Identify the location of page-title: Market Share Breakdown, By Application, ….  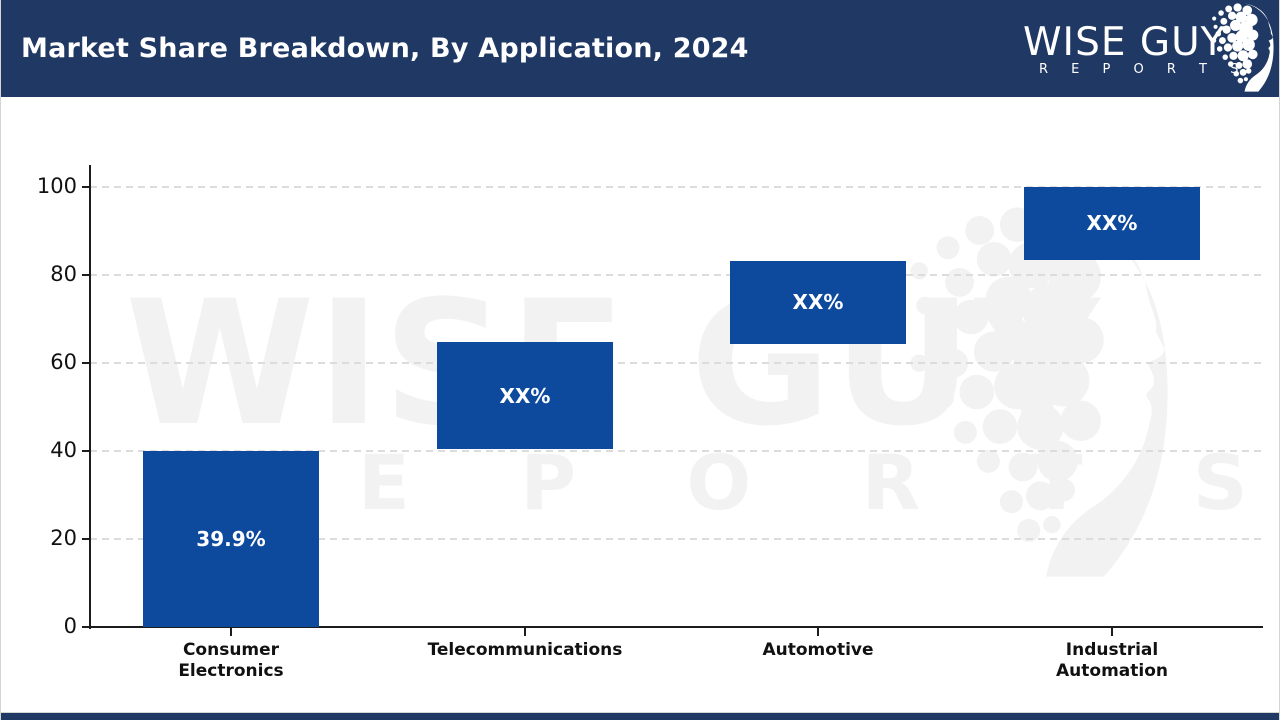
(385, 48).